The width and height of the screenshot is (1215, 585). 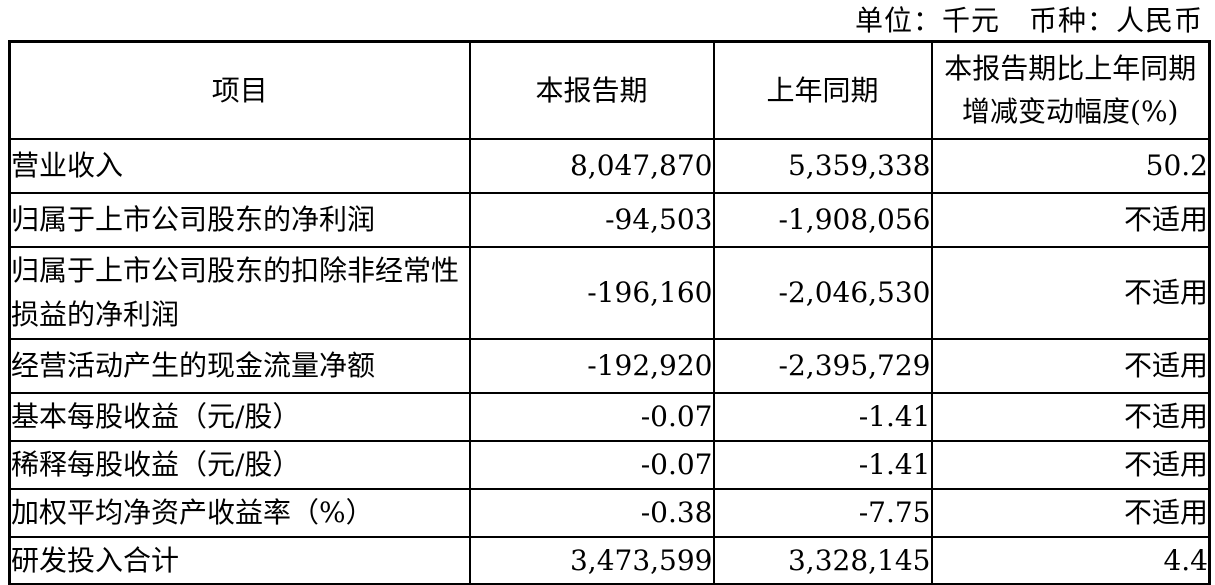 I want to click on cell-item: 研发投入合计, so click(x=239, y=560).